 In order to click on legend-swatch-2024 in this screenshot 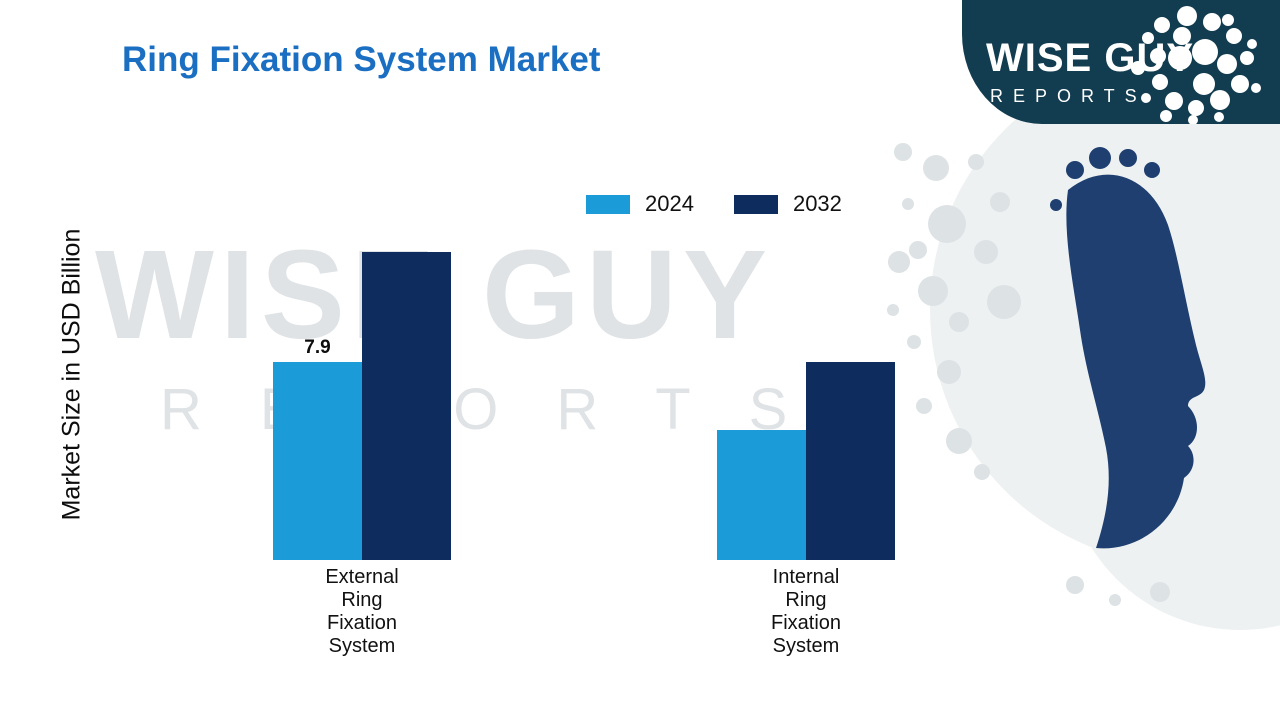, I will do `click(608, 204)`.